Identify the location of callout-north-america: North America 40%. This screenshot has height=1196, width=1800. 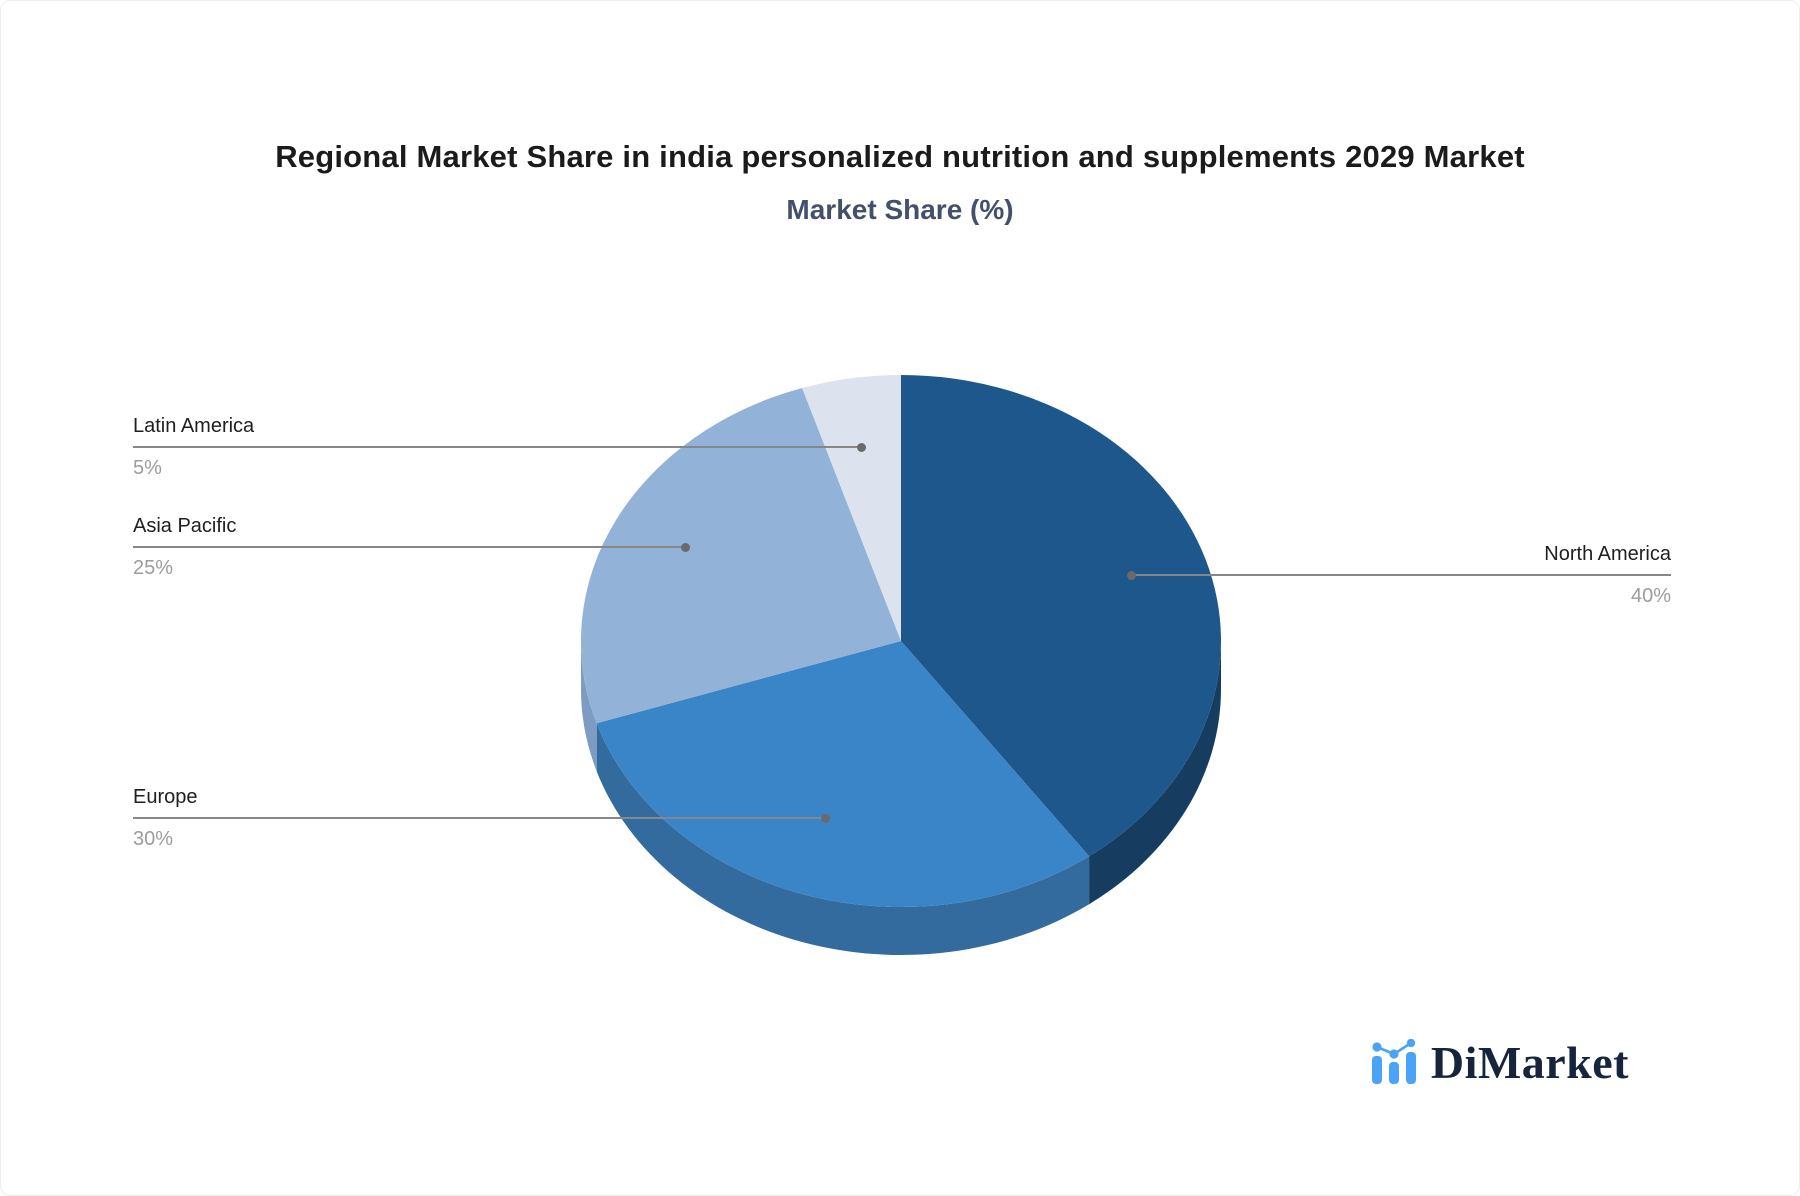
(1399, 575).